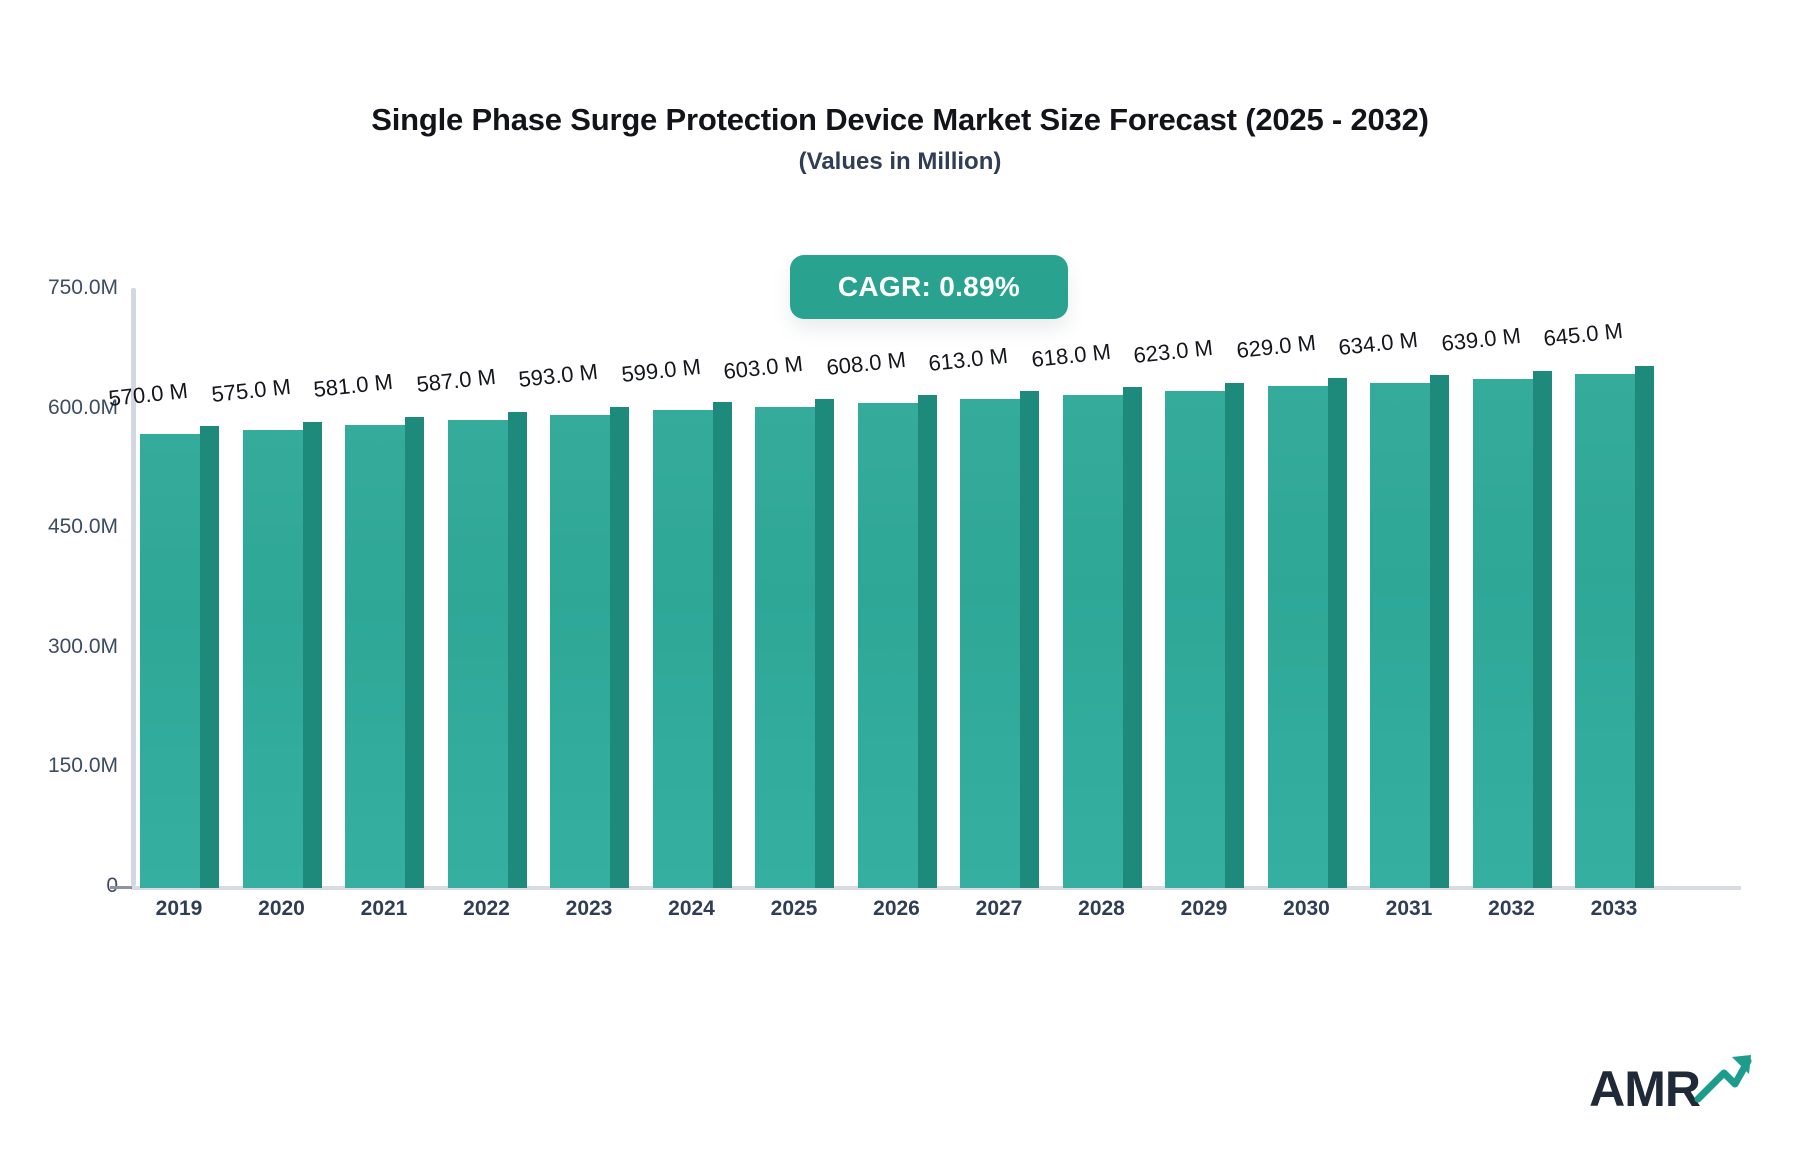  What do you see at coordinates (281, 908) in the screenshot?
I see `x-axis-tick-label: 2020` at bounding box center [281, 908].